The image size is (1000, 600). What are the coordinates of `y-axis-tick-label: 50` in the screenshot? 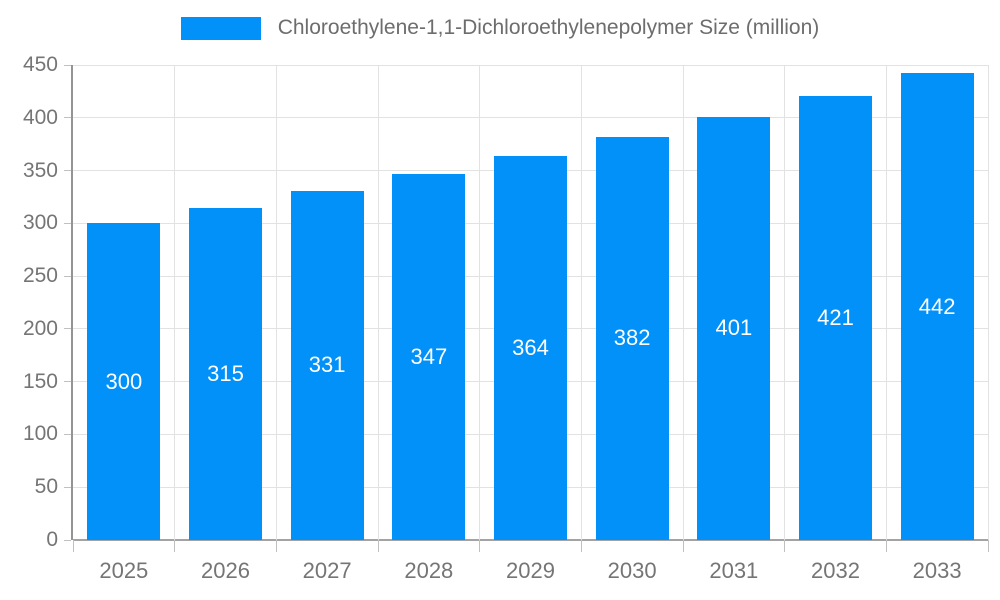 It's located at (46, 487).